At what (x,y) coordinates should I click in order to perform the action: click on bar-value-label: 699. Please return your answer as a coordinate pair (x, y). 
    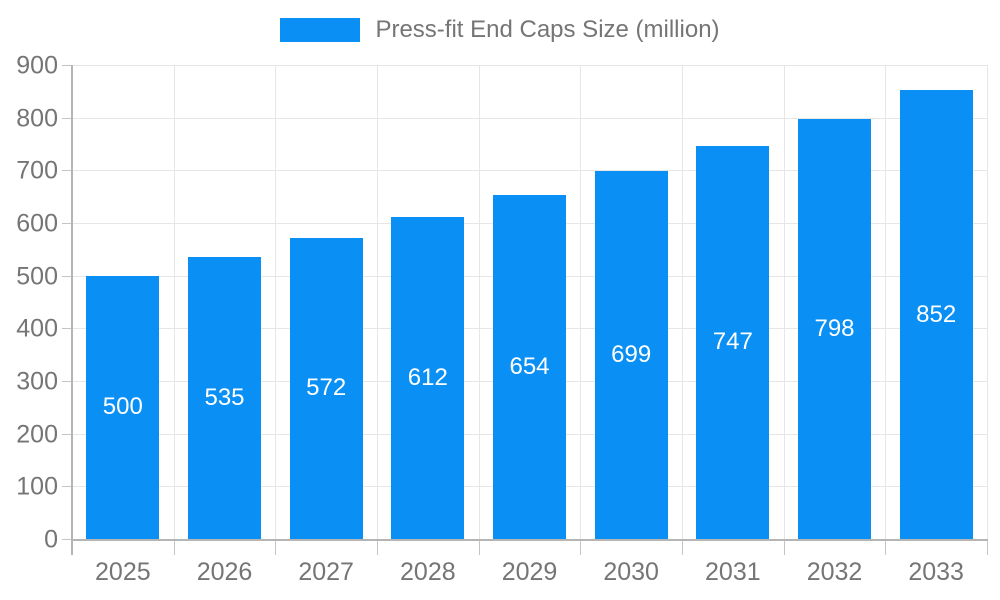
    Looking at the image, I should click on (631, 354).